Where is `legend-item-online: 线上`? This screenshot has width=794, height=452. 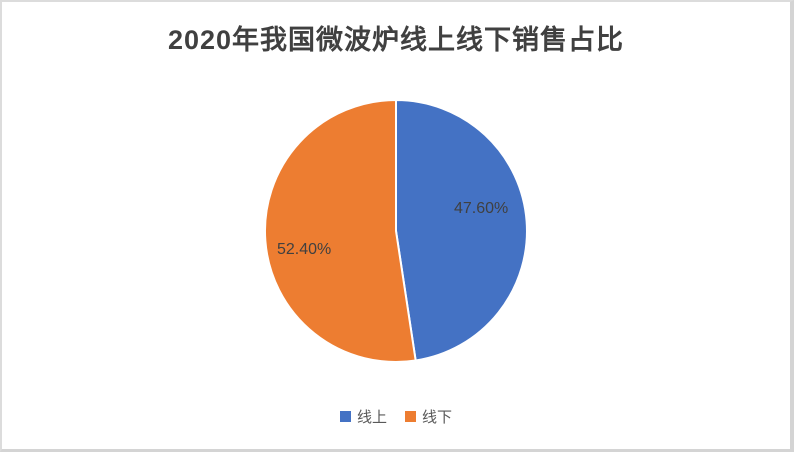
legend-item-online: 线上 is located at coordinates (363, 416).